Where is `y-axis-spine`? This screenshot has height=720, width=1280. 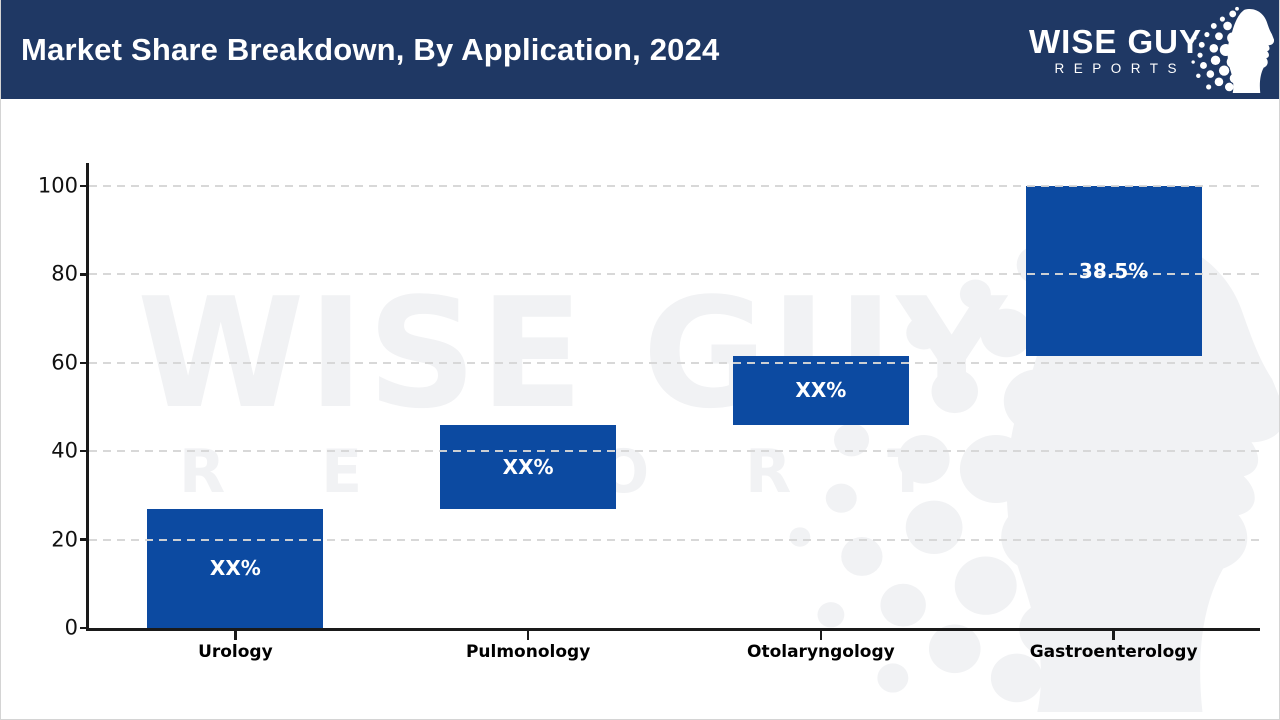
y-axis-spine is located at coordinates (87, 397).